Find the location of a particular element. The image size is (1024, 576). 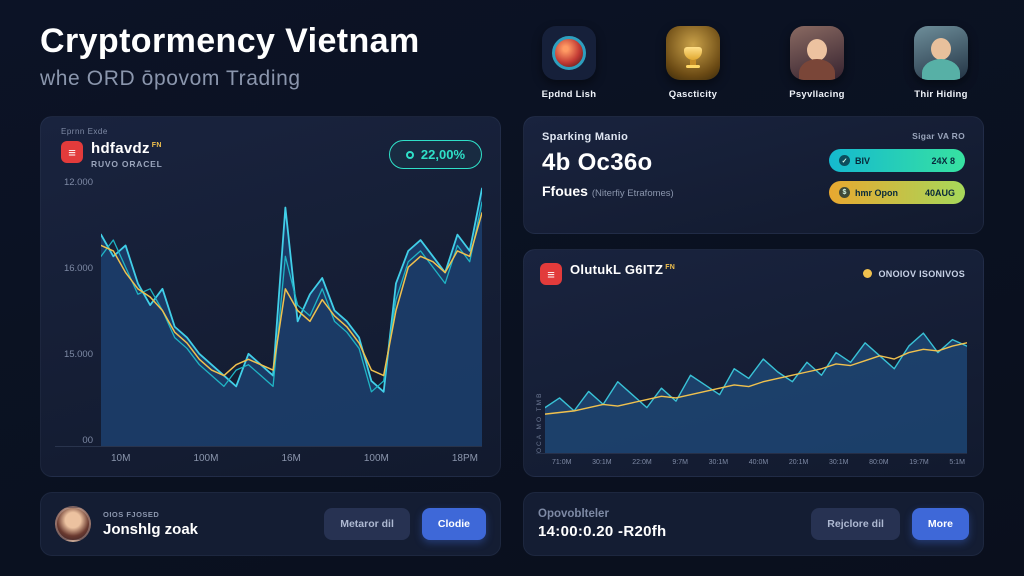

man-avatar-icon is located at coordinates (941, 53).